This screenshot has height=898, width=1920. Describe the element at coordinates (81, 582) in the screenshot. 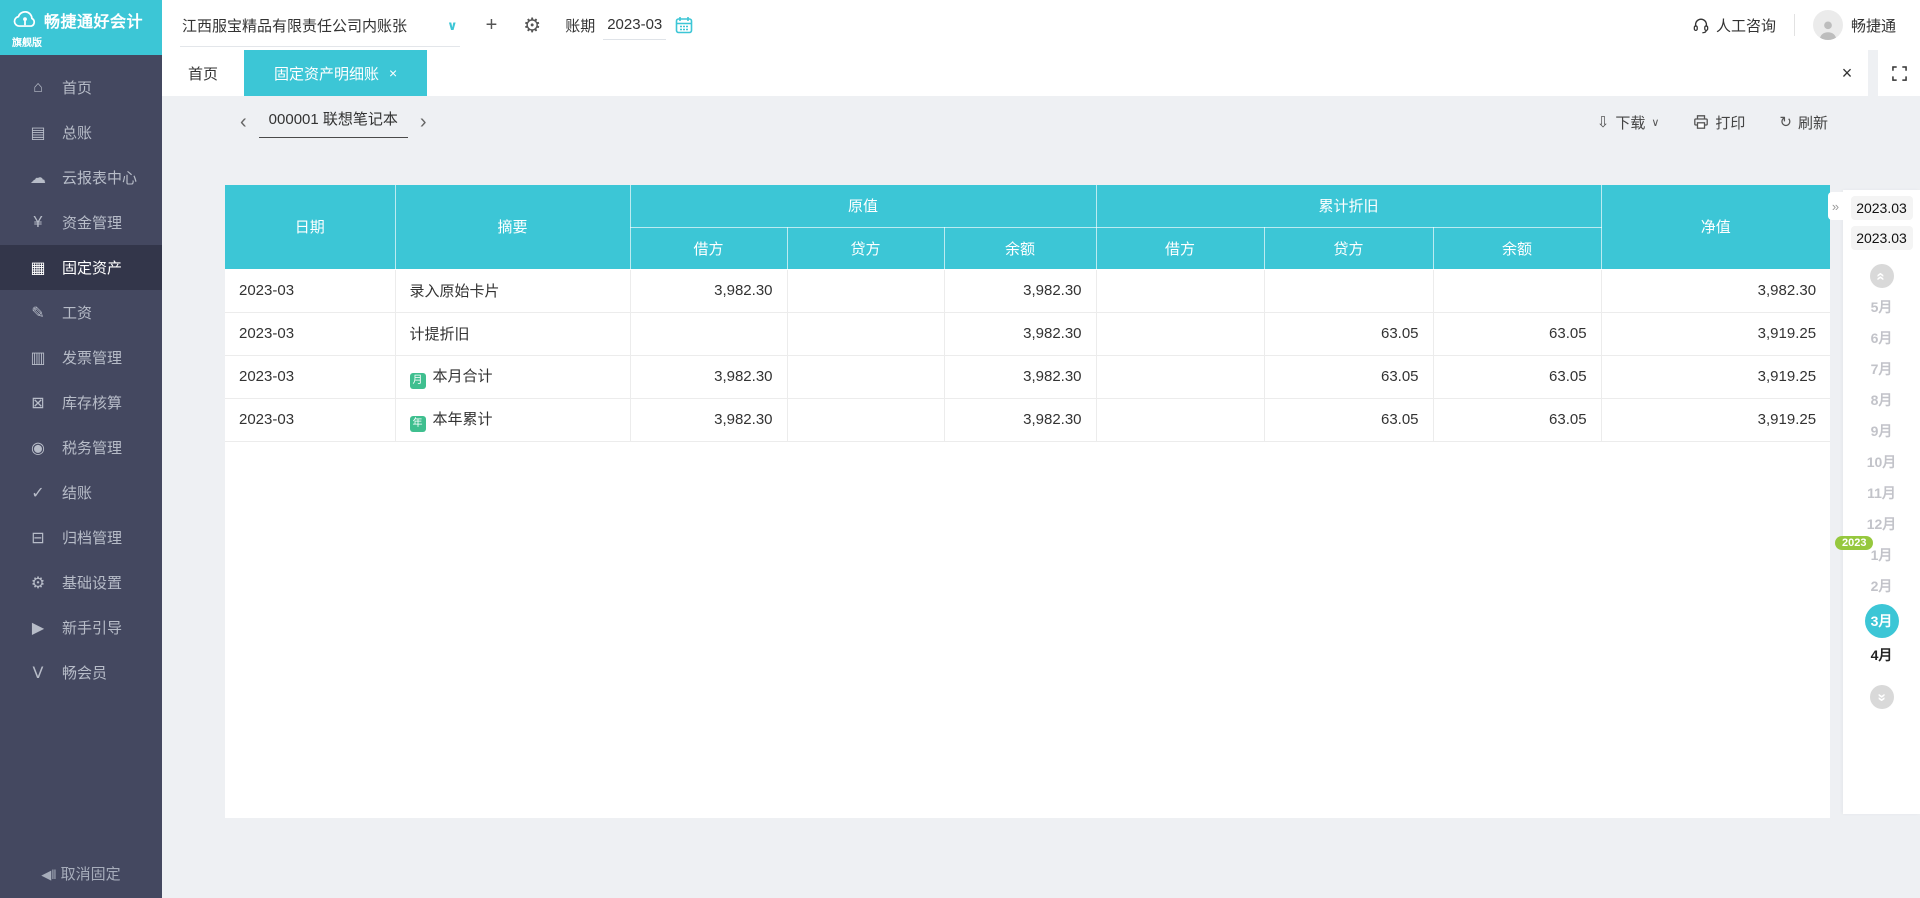

I see `sidebar-item-settings: ⚙ 基础设置` at that location.